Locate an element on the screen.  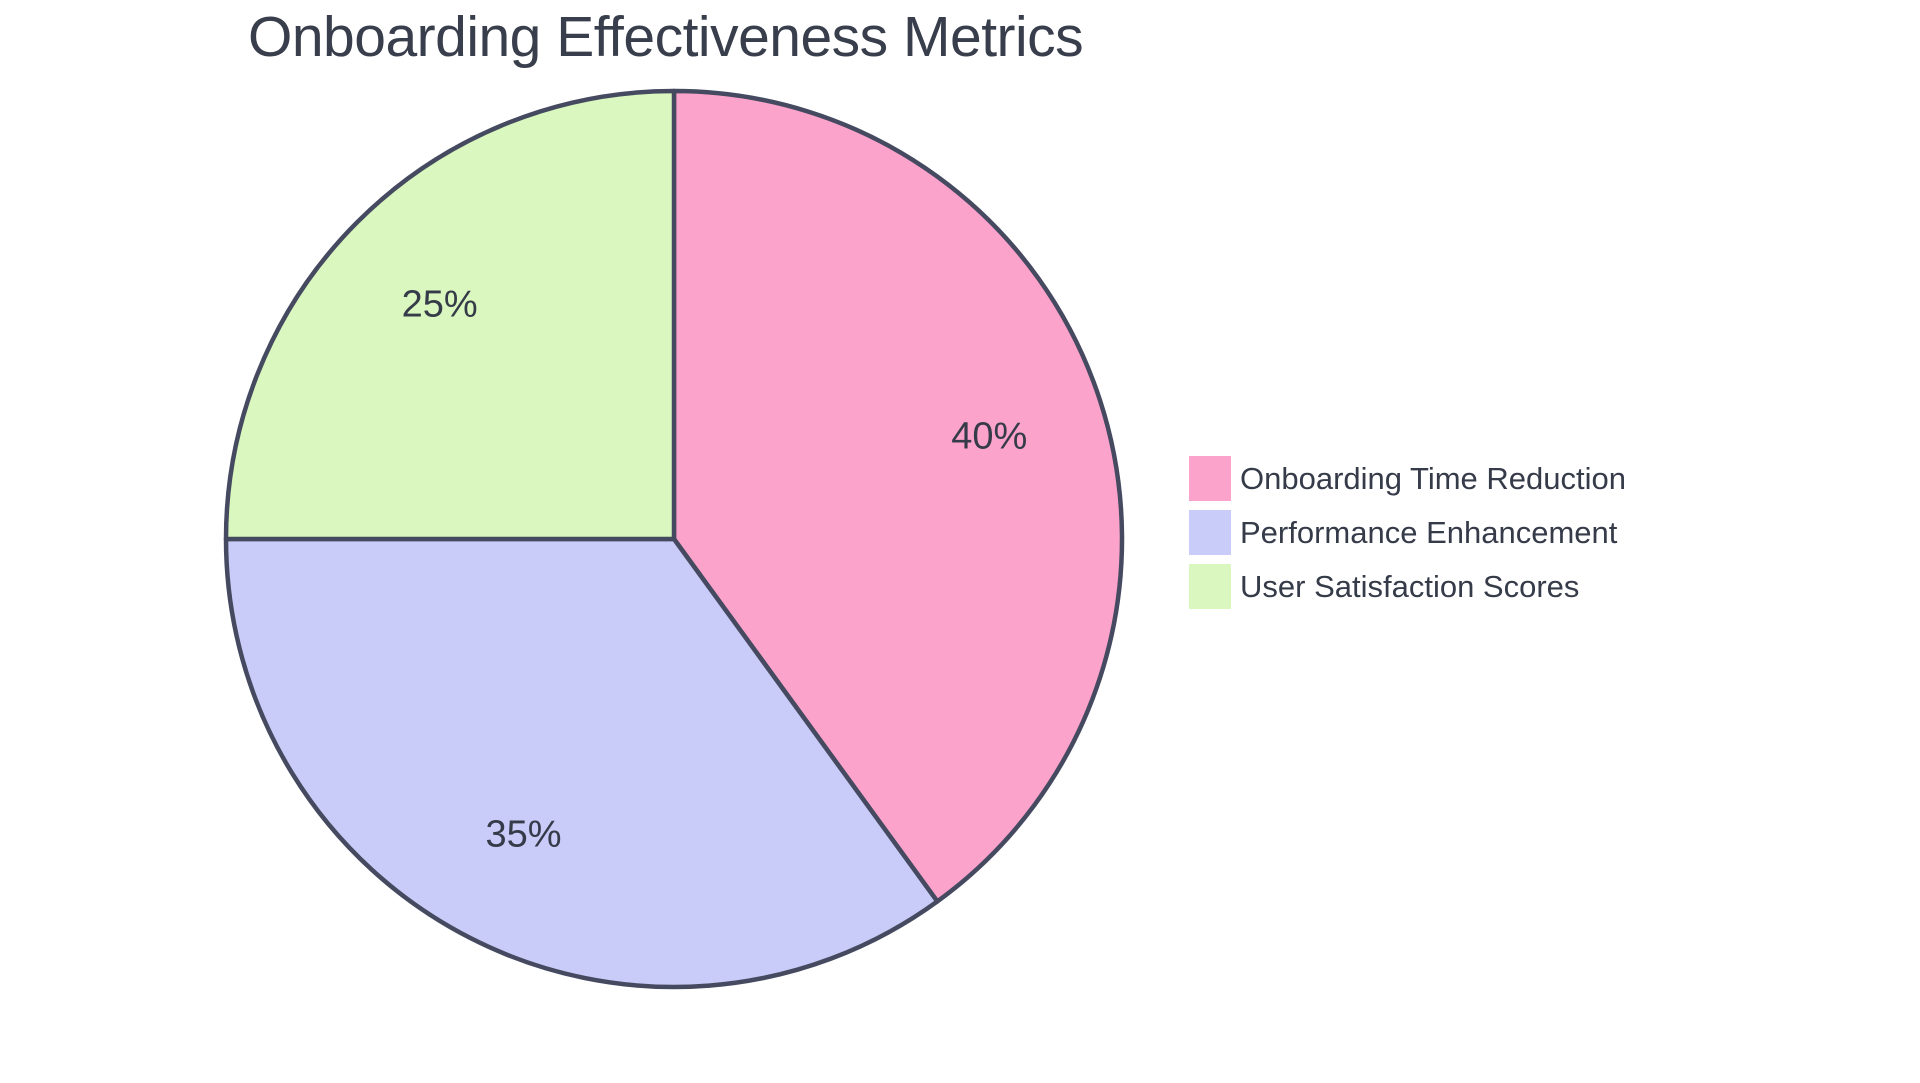
chart-title: Onboarding Effectiveness Metrics is located at coordinates (666, 37).